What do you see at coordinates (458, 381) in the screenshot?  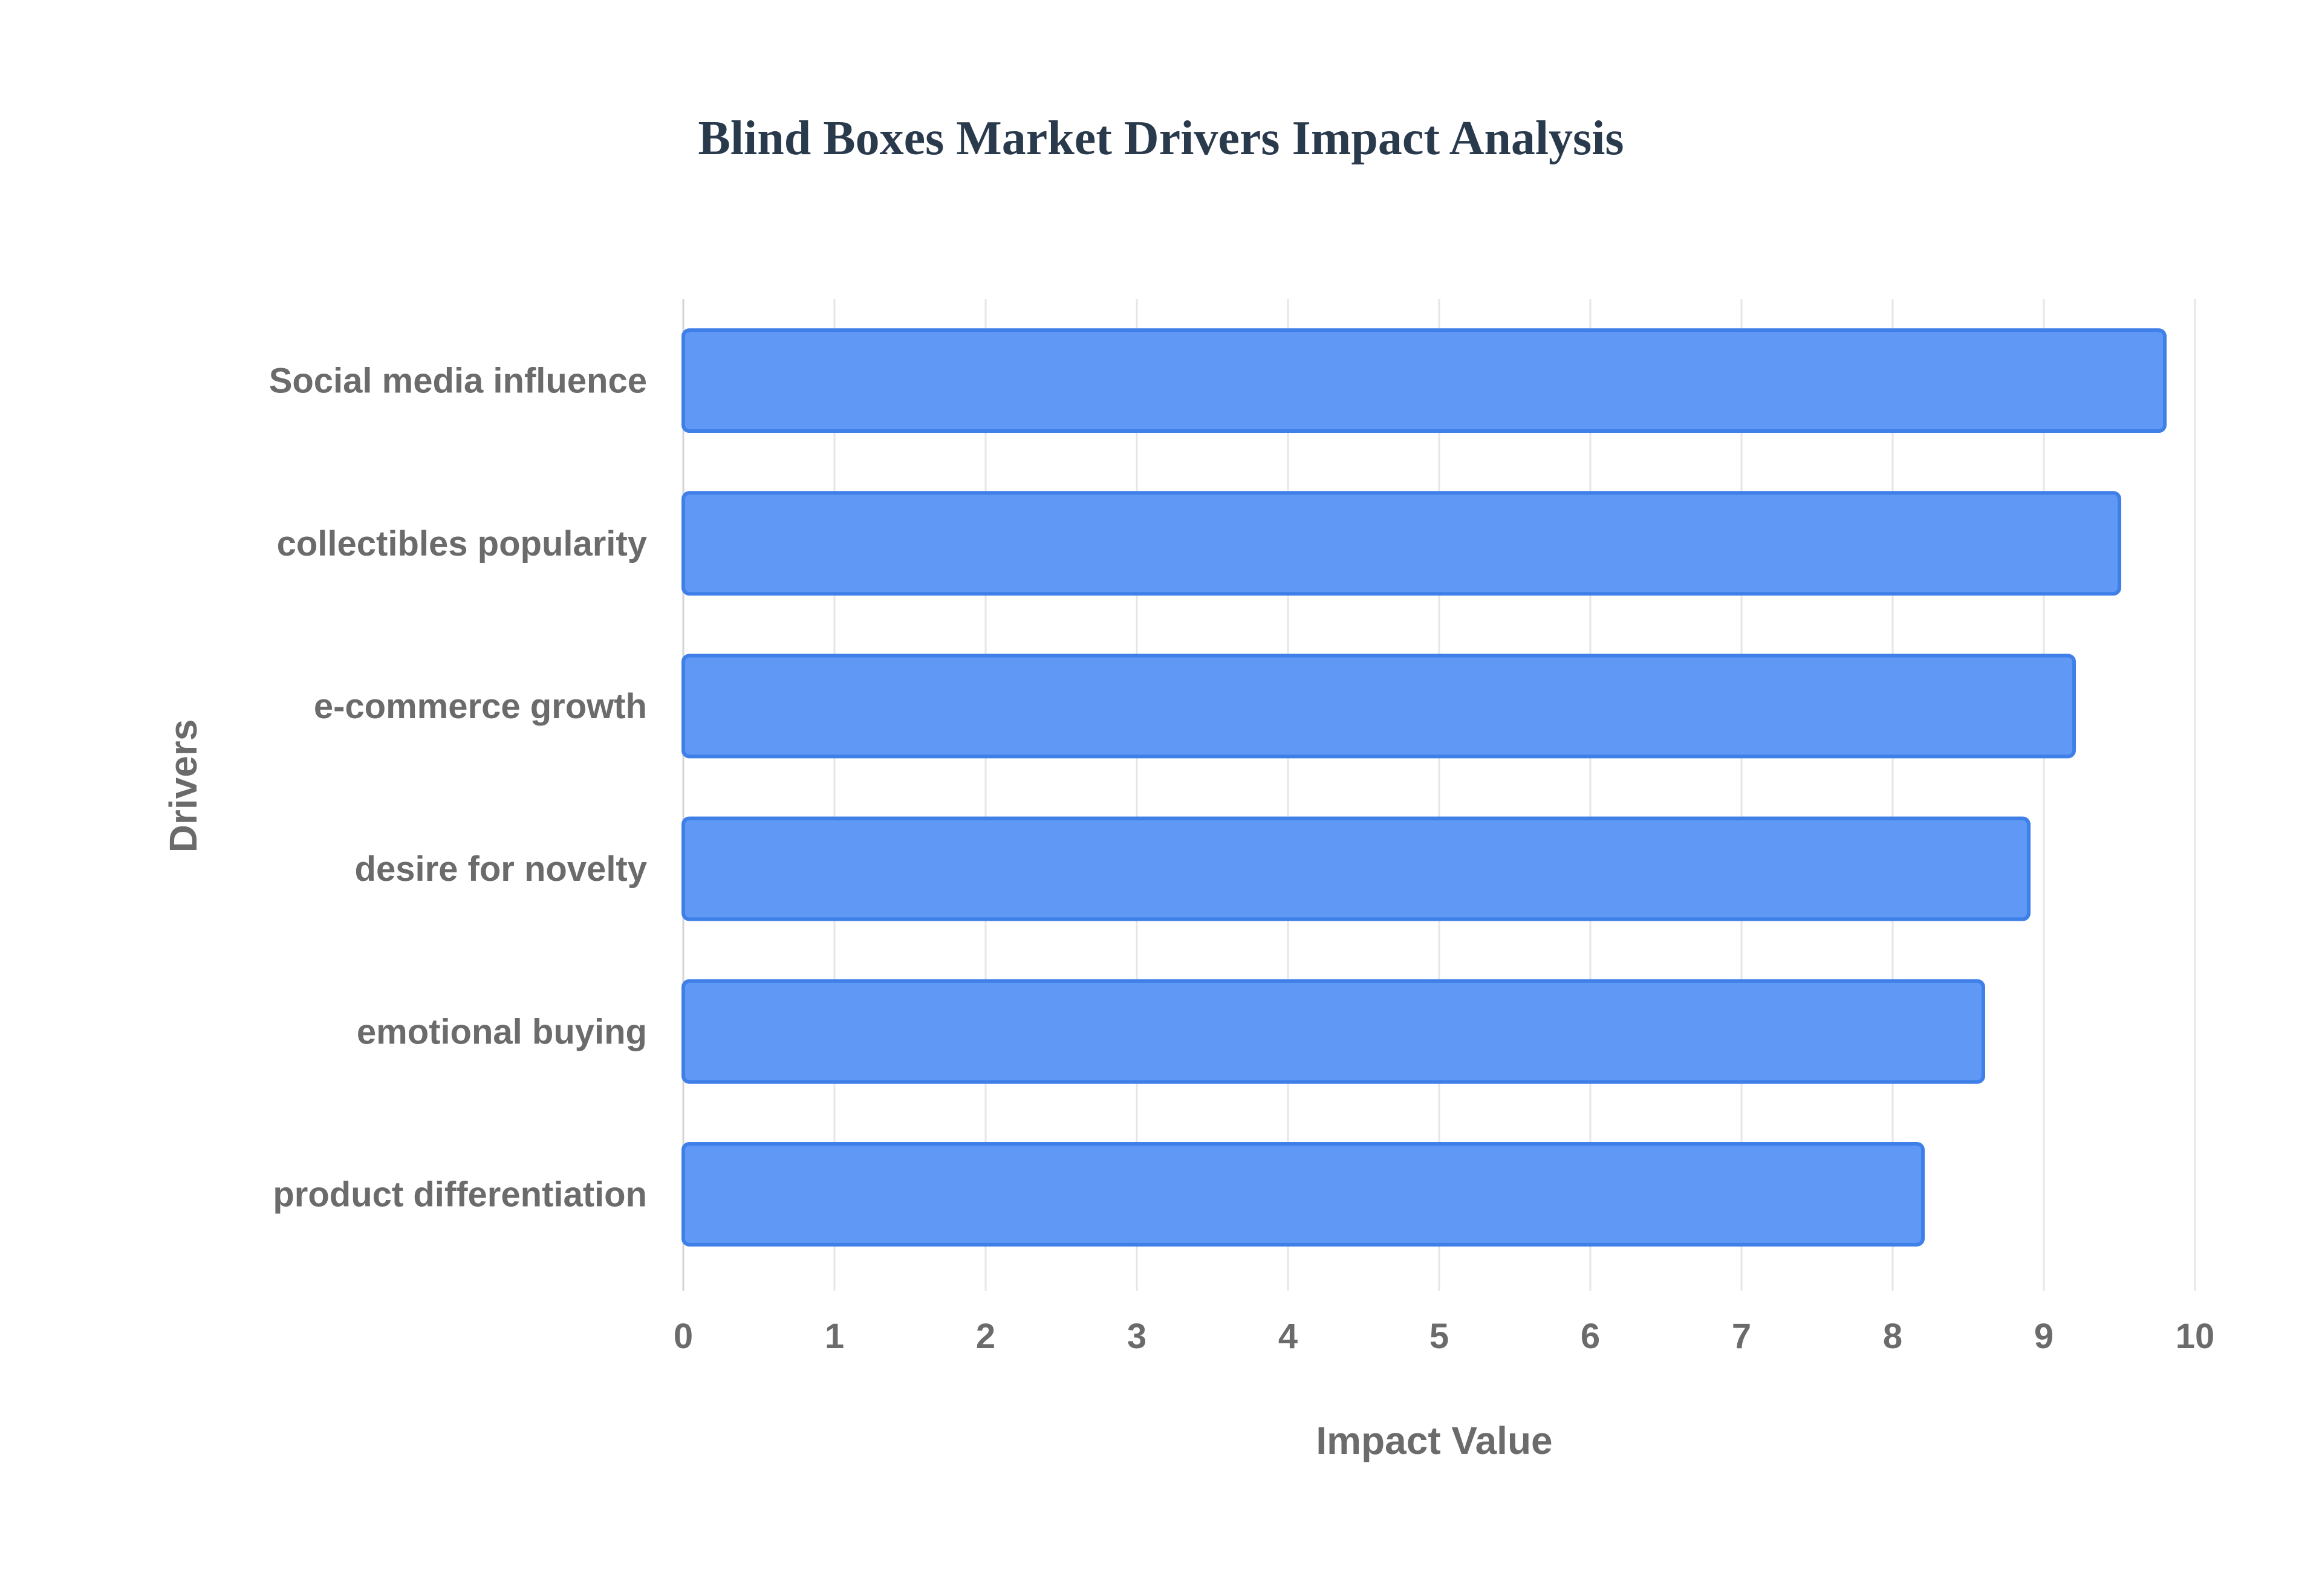 I see `y-category-label: Social media influence` at bounding box center [458, 381].